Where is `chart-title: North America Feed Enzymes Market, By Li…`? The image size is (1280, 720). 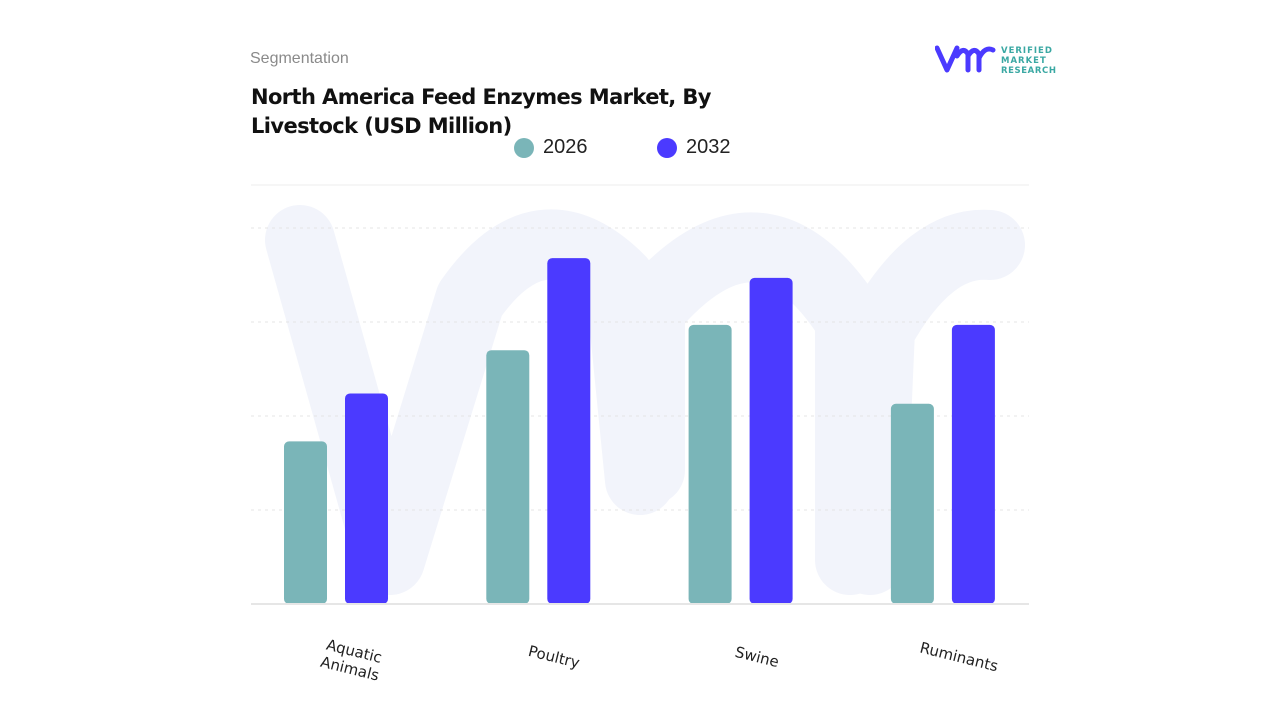 chart-title: North America Feed Enzymes Market, By Li… is located at coordinates (481, 111).